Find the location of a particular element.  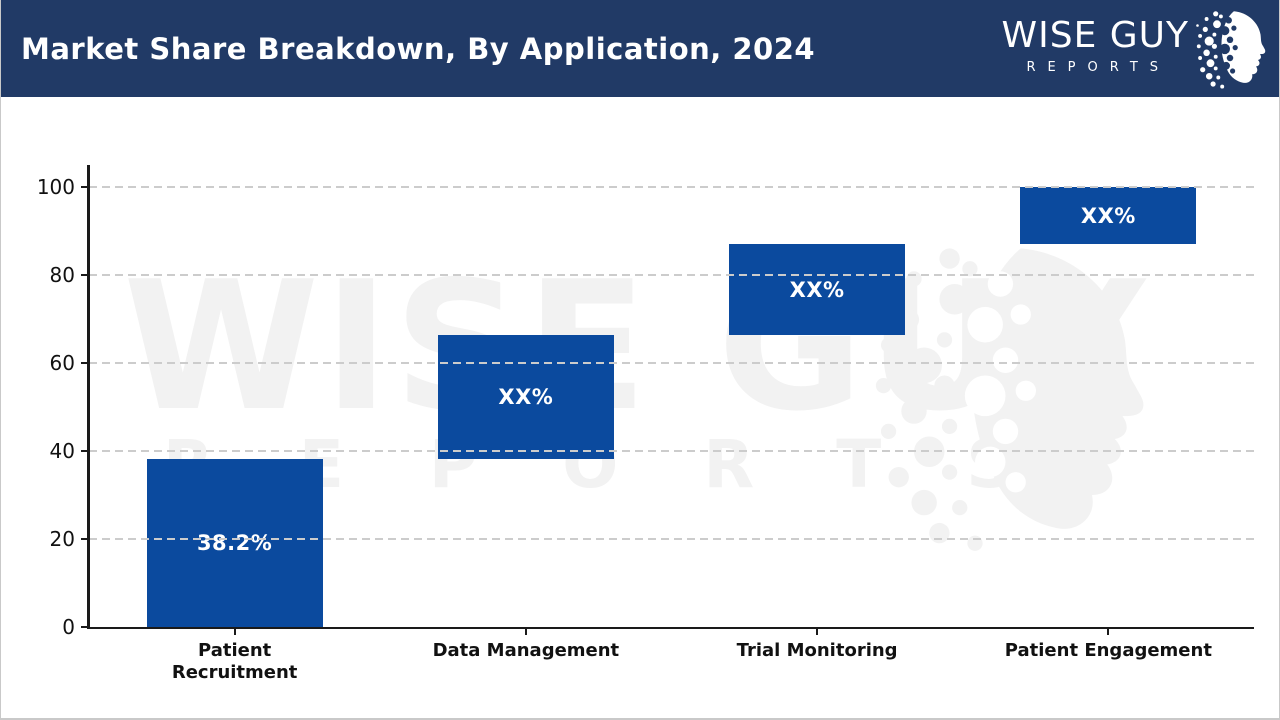

category-label: Patient Engagement is located at coordinates (1108, 651).